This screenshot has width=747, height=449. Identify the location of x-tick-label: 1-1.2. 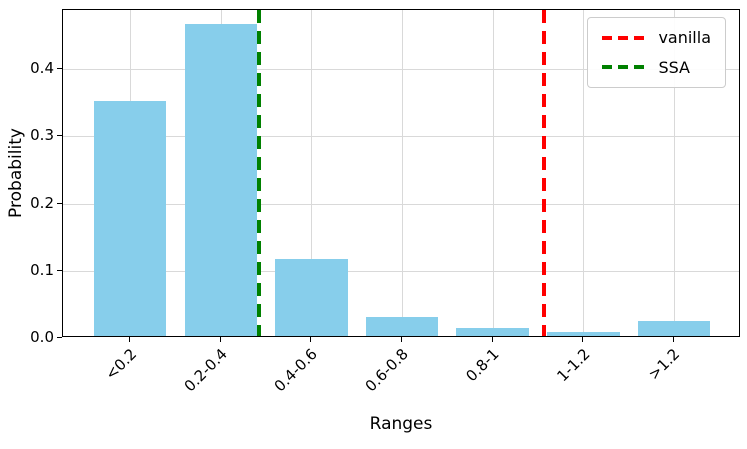
(573, 365).